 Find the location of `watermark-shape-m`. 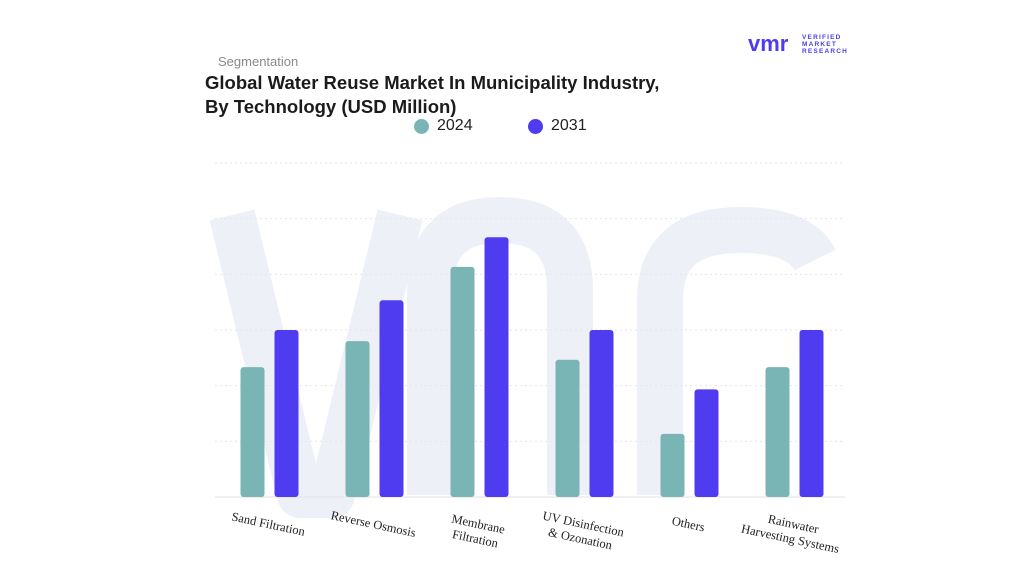

watermark-shape-m is located at coordinates (500, 345).